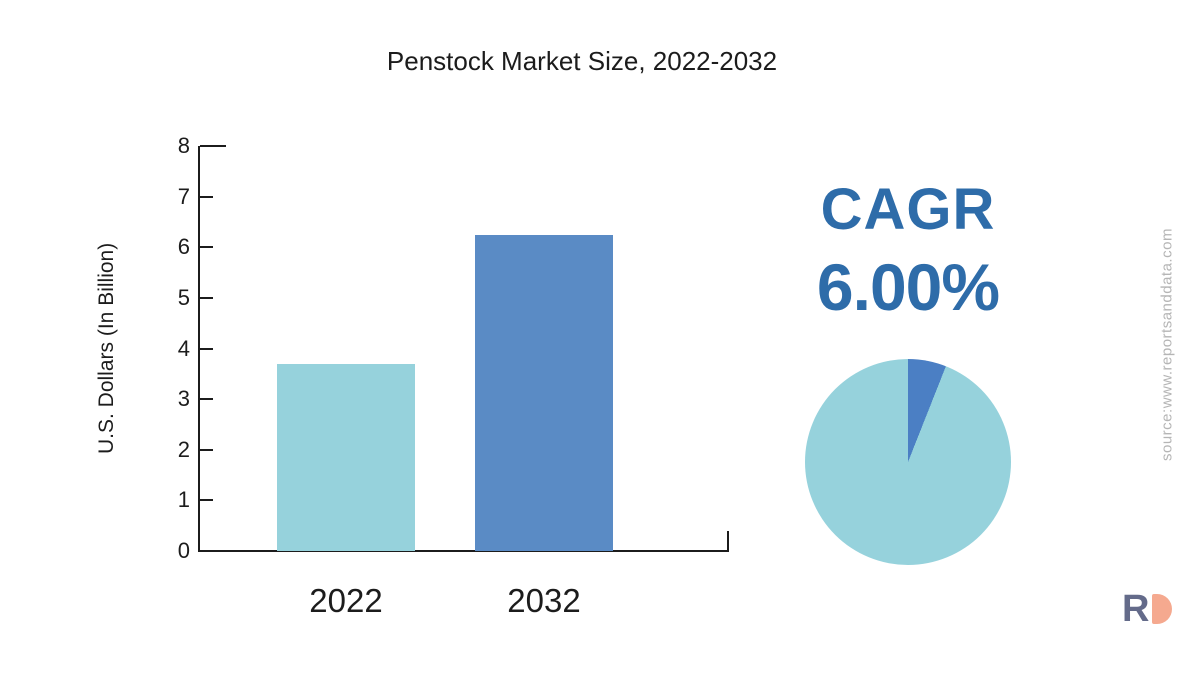  Describe the element at coordinates (544, 392) in the screenshot. I see `bar-2032` at that location.